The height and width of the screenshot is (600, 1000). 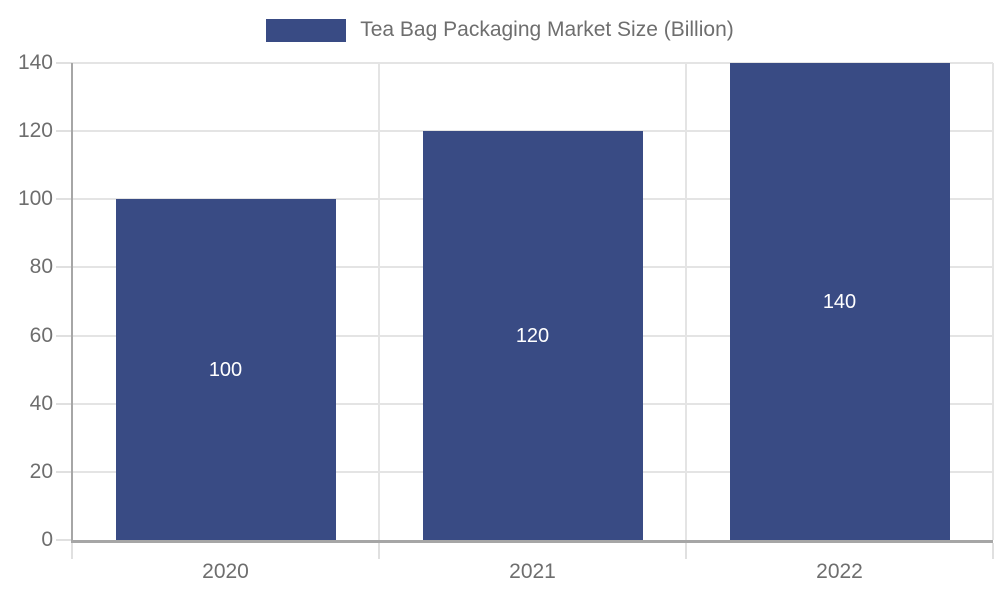 I want to click on x-tick-label: 2020, so click(x=225, y=571).